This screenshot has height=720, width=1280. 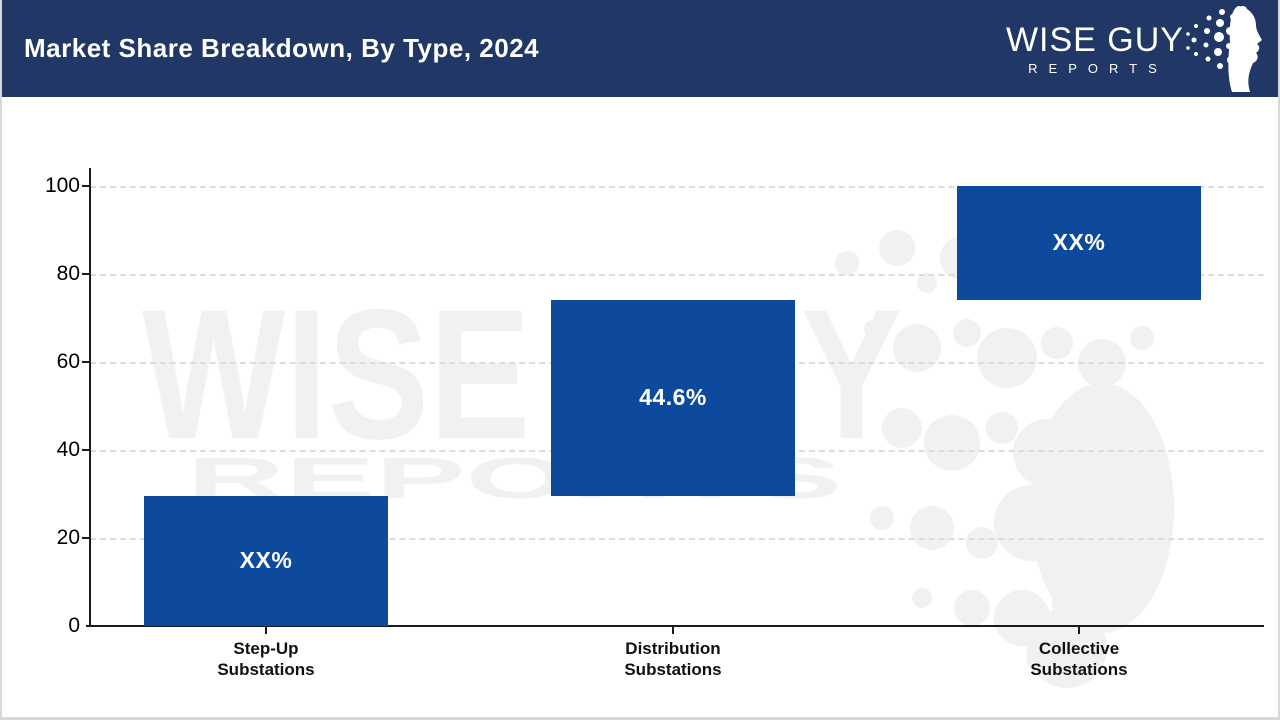 I want to click on x-tick-collective, so click(x=1079, y=630).